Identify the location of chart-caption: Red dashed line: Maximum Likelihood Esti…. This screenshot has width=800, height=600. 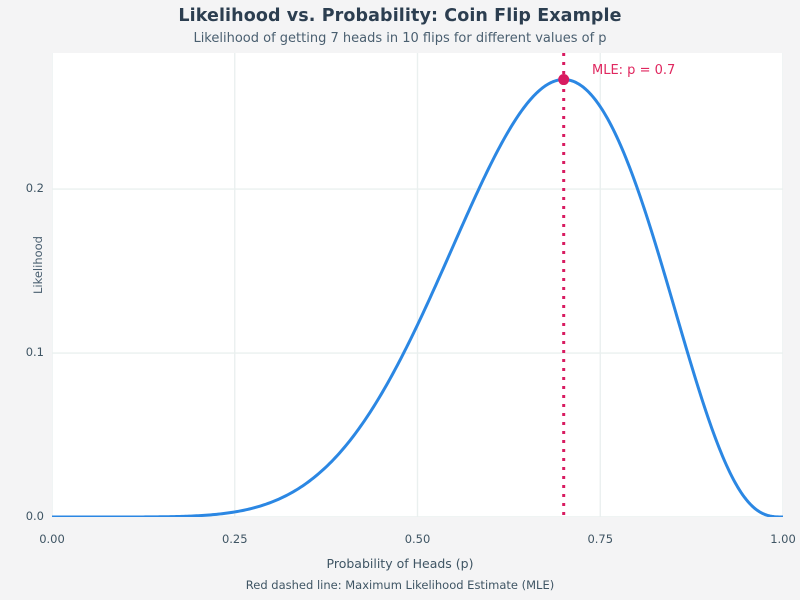
(400, 585).